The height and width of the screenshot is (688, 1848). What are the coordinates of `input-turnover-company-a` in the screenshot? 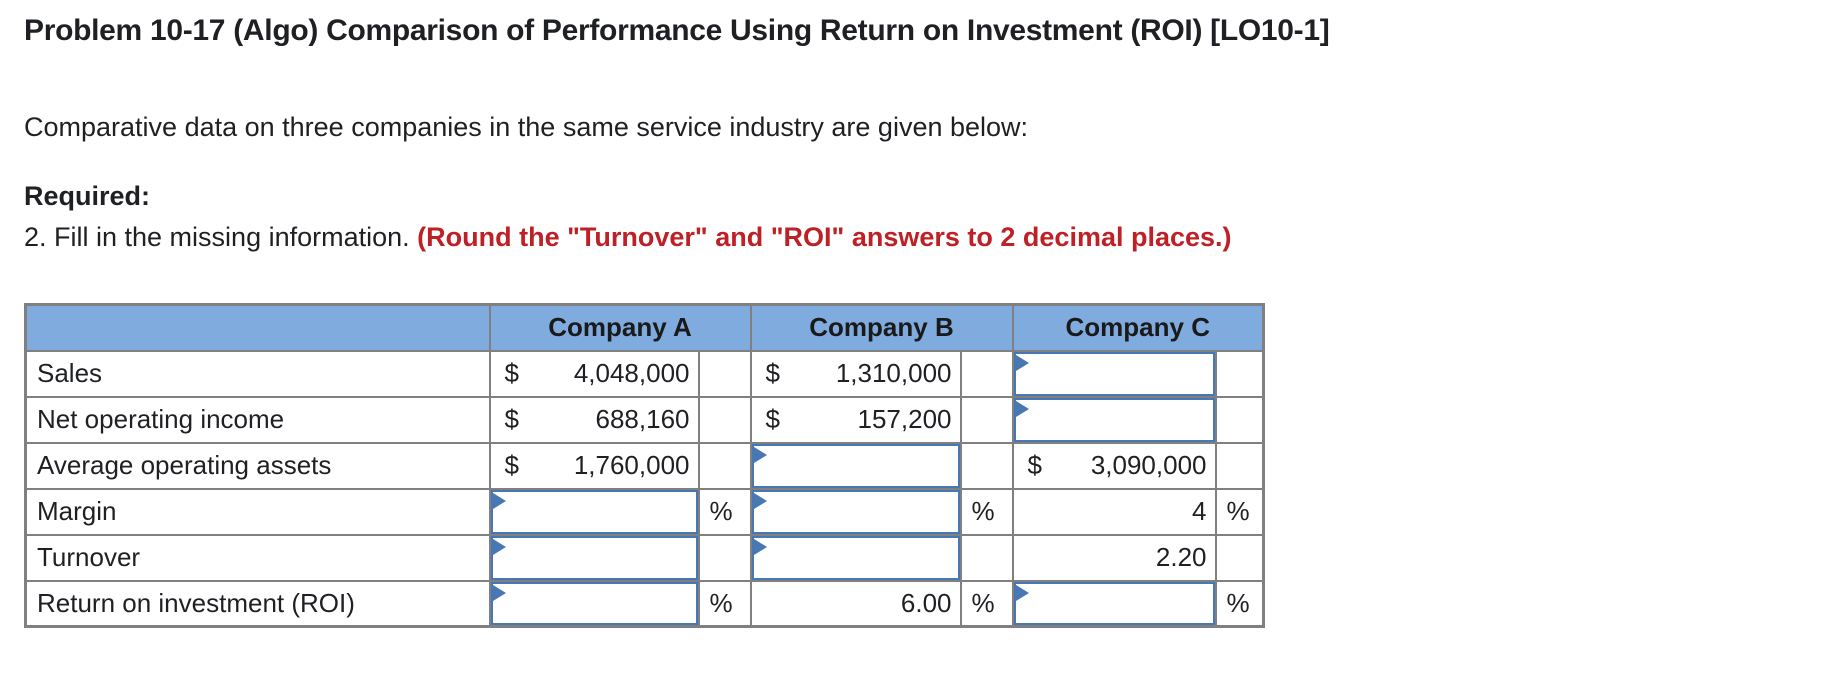 It's located at (594, 557).